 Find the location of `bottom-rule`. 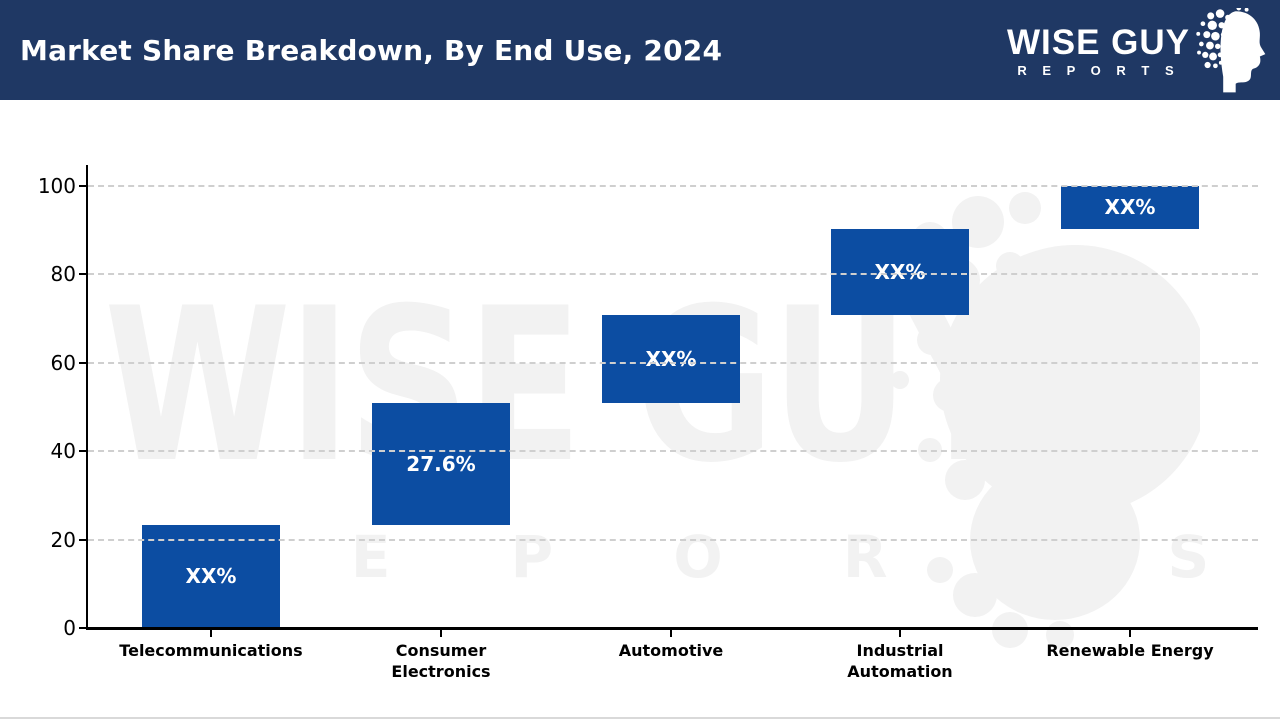

bottom-rule is located at coordinates (640, 718).